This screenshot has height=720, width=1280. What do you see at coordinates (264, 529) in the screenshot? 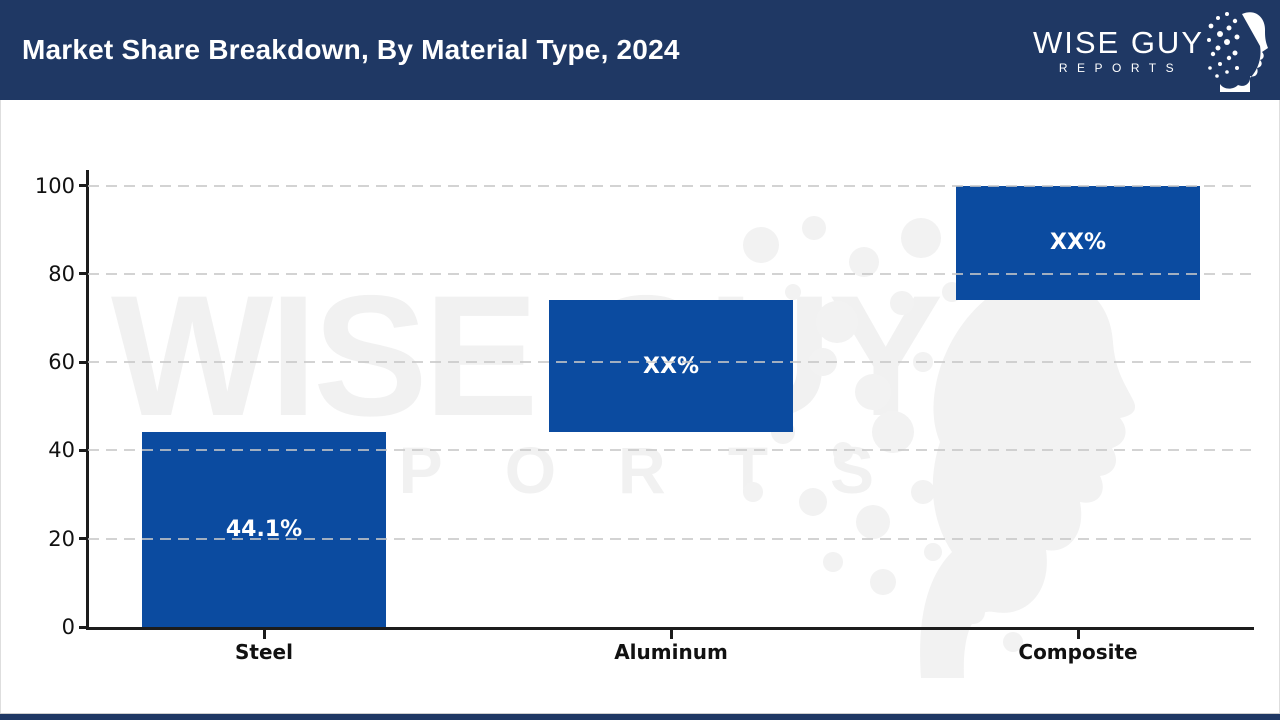
I see `bar-steel: 44.1%` at bounding box center [264, 529].